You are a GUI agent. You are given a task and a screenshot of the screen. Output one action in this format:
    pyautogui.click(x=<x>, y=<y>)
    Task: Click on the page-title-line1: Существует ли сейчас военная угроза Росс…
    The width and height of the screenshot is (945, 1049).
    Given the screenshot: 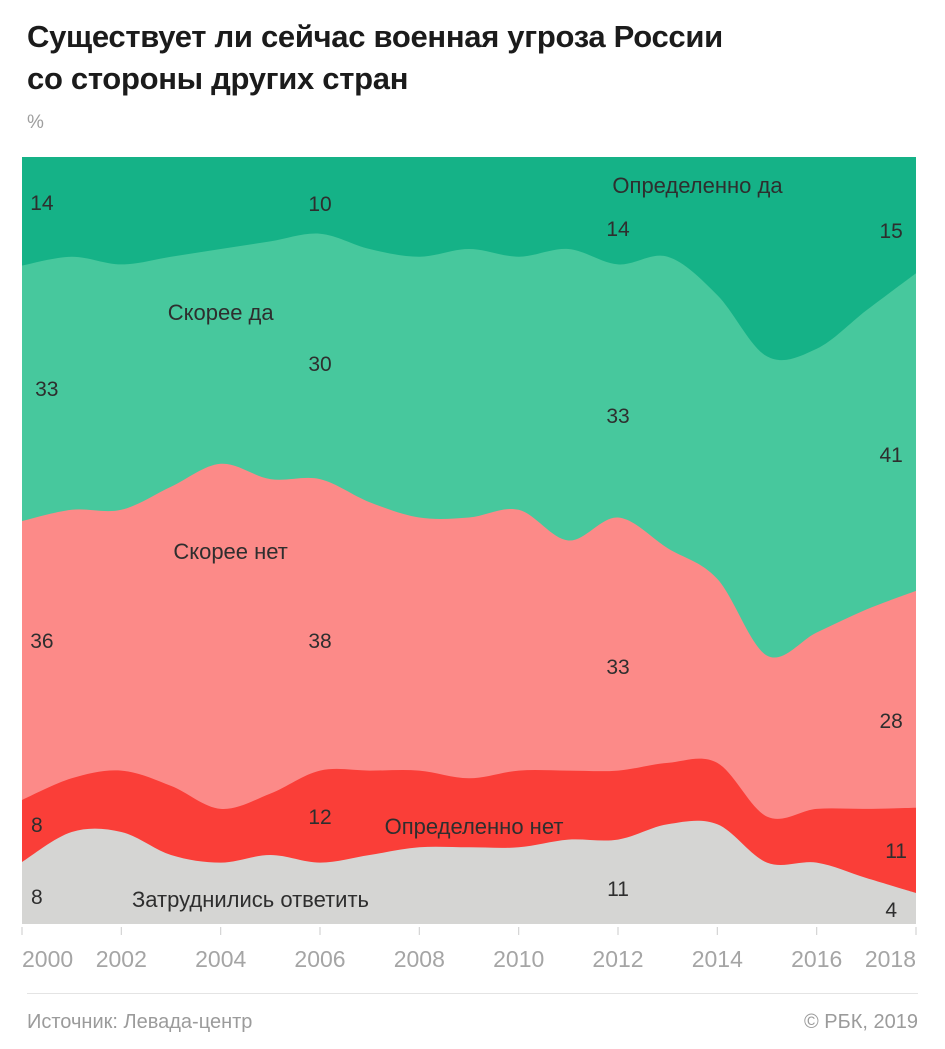 What is the action you would take?
    pyautogui.click(x=375, y=36)
    